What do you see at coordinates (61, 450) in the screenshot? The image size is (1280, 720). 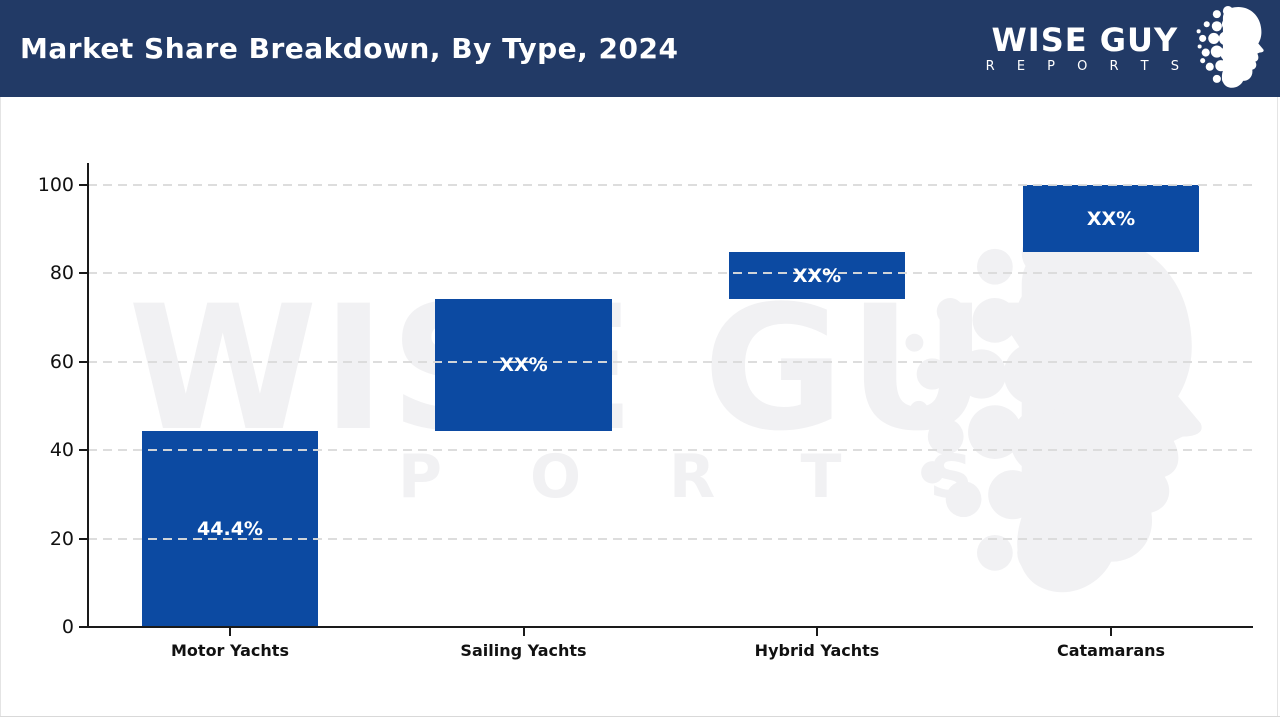 I see `y-tick-label-40: 40` at bounding box center [61, 450].